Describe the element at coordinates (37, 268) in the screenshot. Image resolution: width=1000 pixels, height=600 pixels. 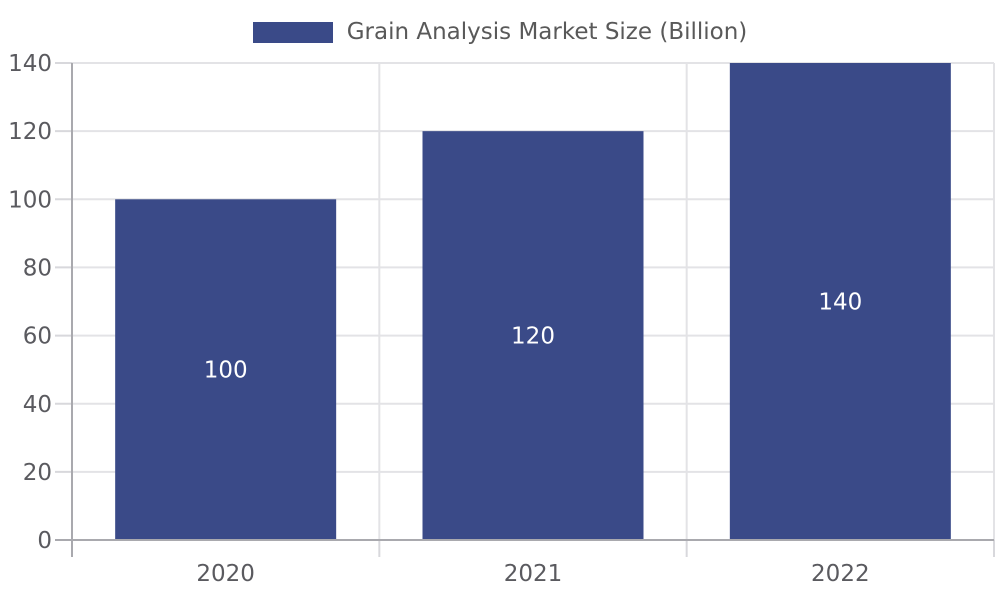
I see `y-tick-label: 80` at that location.